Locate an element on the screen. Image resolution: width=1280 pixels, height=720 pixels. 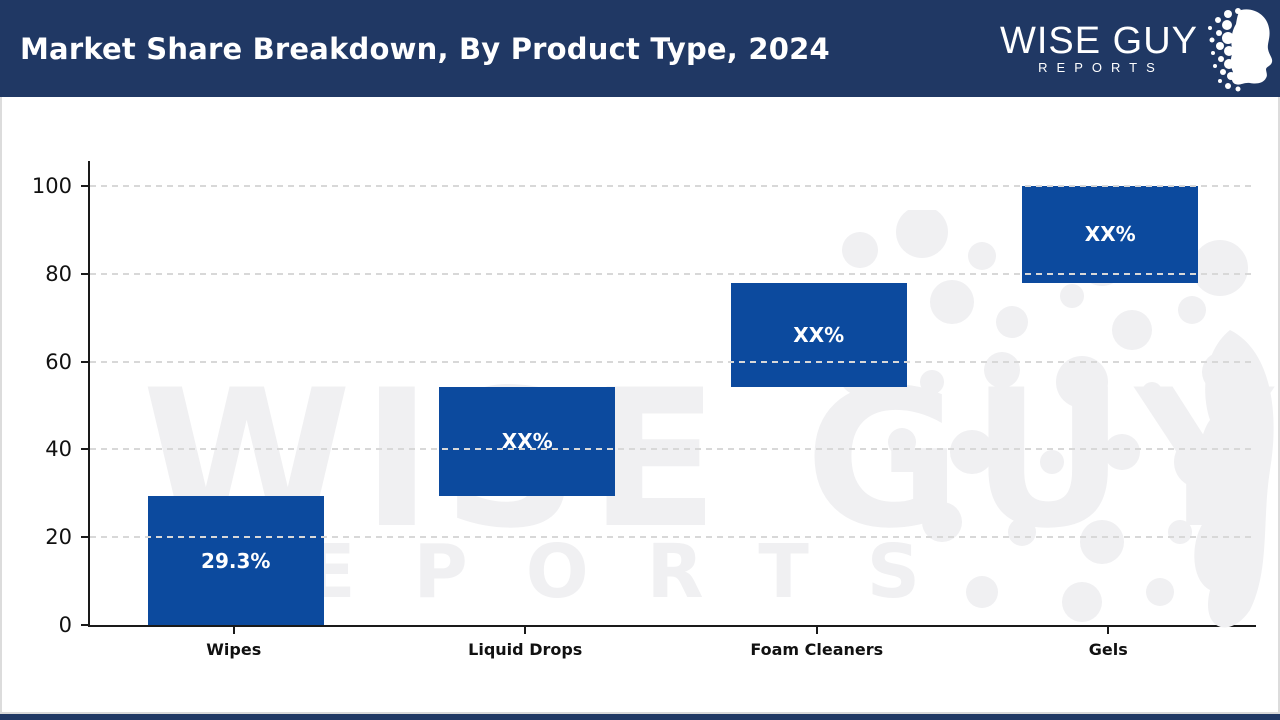
x-axis-label: Foam Cleaners is located at coordinates (817, 649).